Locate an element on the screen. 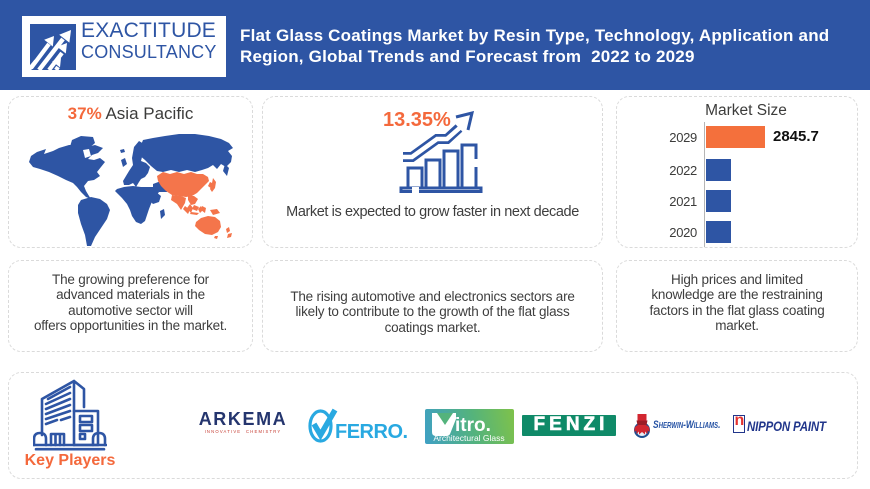 Image resolution: width=870 pixels, height=489 pixels. svg-text: itro. is located at coordinates (473, 425).